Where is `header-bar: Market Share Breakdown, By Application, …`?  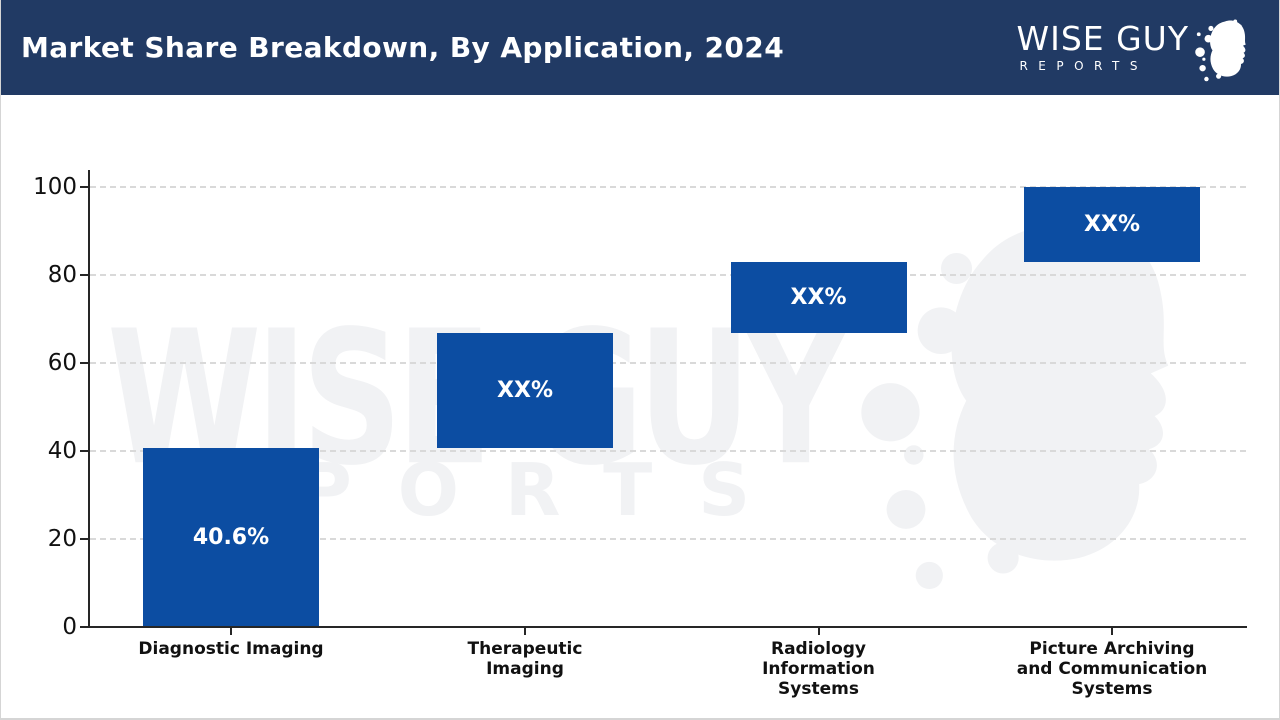
header-bar: Market Share Breakdown, By Application, … is located at coordinates (640, 47).